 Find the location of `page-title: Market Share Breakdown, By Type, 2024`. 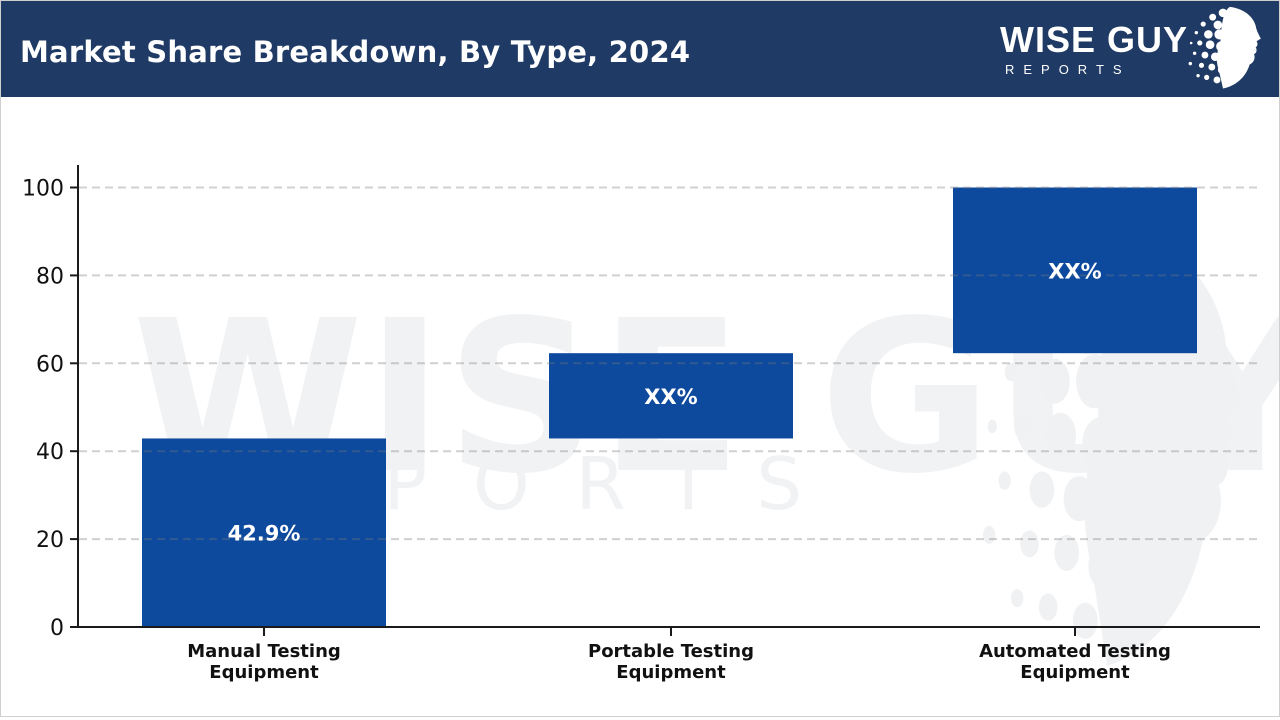

page-title: Market Share Breakdown, By Type, 2024 is located at coordinates (355, 51).